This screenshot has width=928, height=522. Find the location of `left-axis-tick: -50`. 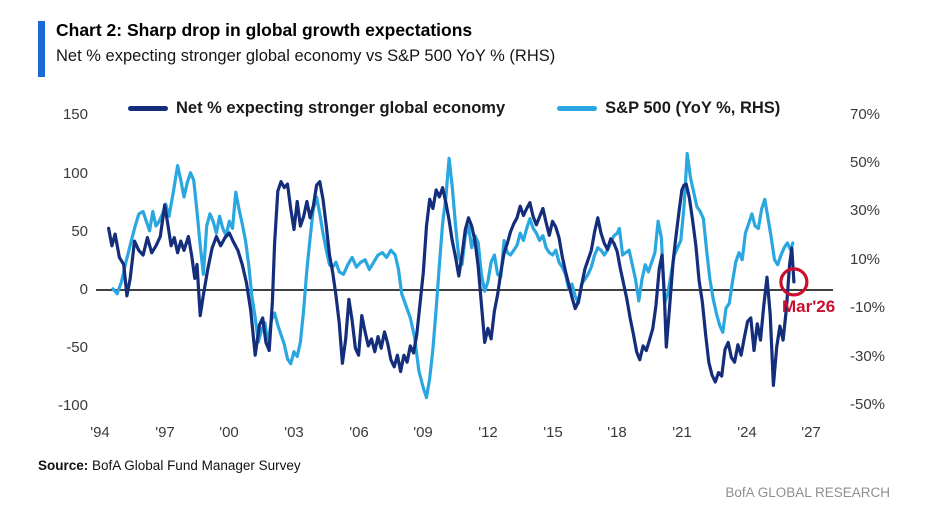

left-axis-tick: -50 is located at coordinates (77, 347).